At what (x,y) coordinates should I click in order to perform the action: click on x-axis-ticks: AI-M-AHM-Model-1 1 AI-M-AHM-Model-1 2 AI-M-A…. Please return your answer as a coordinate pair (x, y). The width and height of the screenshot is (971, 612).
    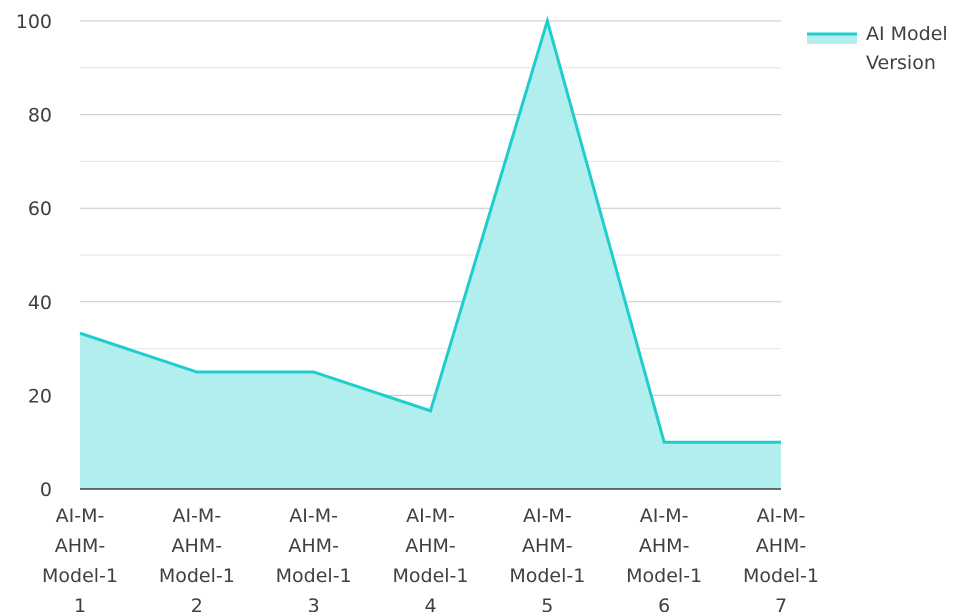
    Looking at the image, I should click on (430, 558).